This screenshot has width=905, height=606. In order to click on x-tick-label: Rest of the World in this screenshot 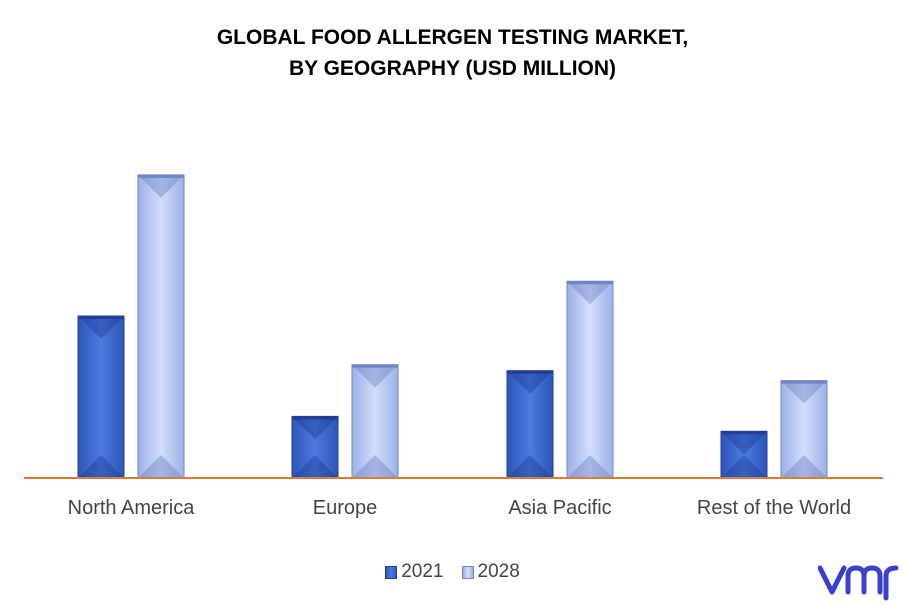, I will do `click(774, 508)`.